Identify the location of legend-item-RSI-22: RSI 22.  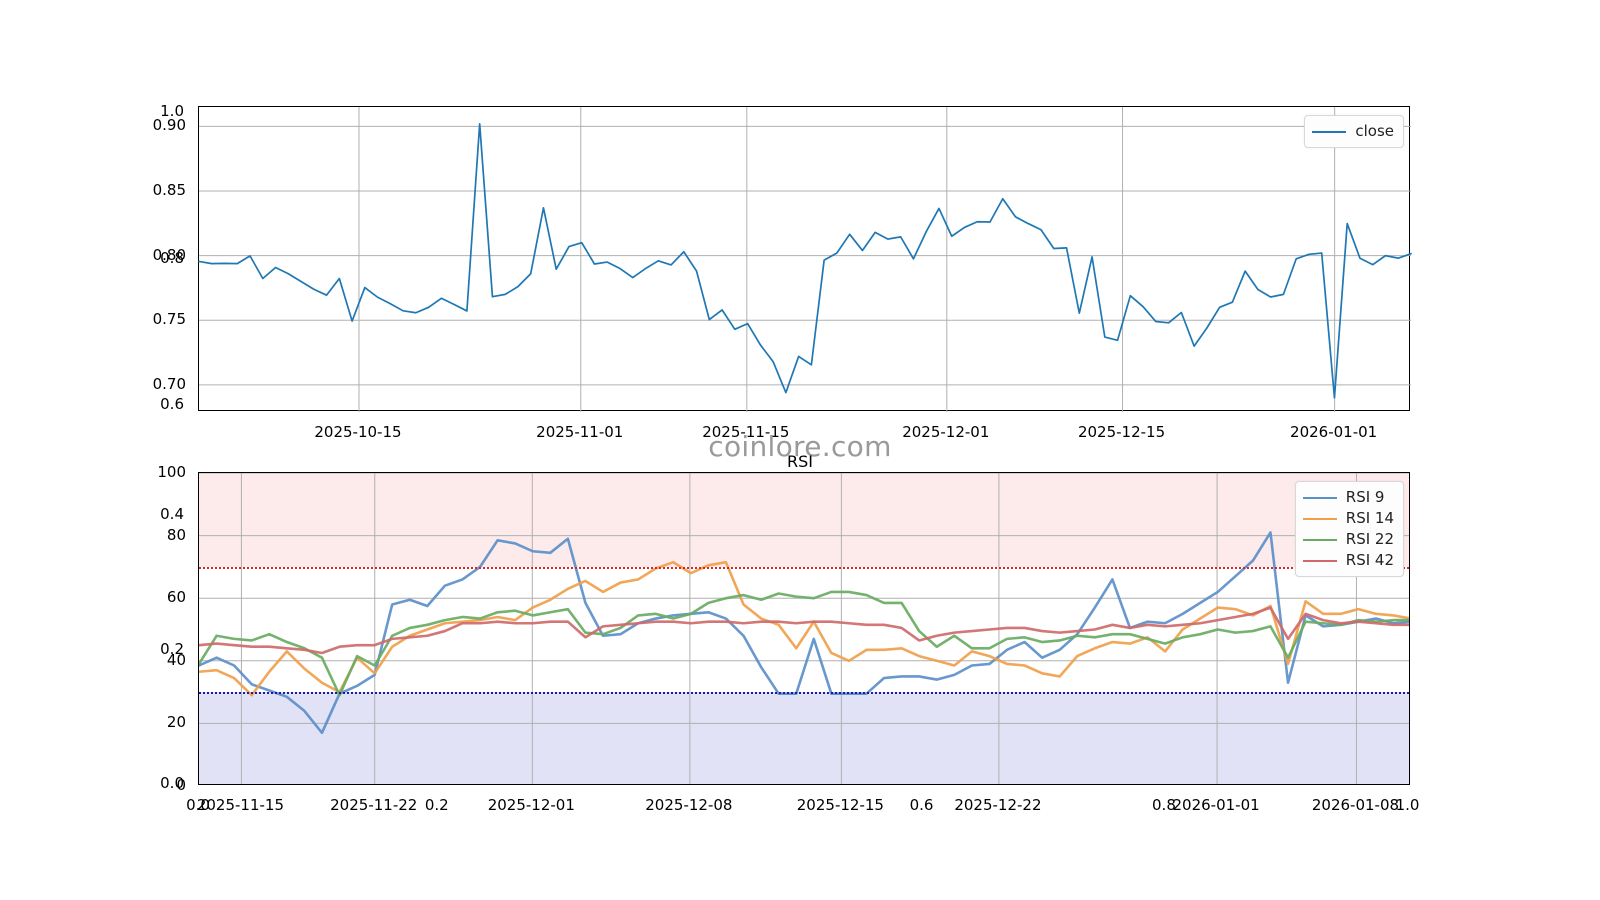
(1348, 539).